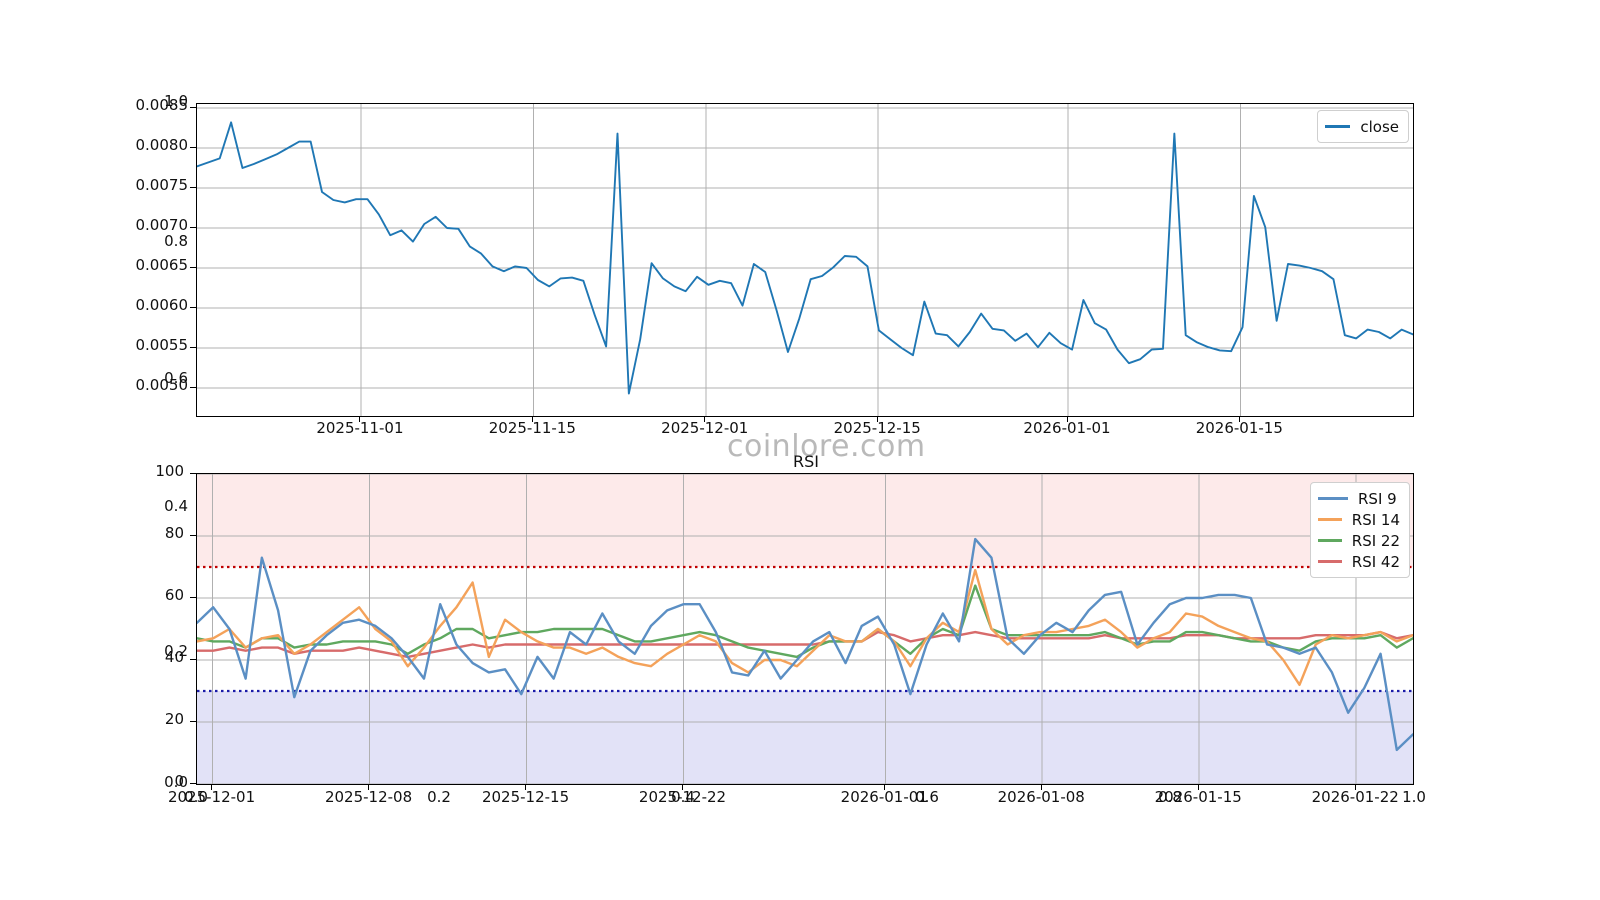 This screenshot has width=1600, height=900. What do you see at coordinates (176, 101) in the screenshot?
I see `price-y-tick-secondary-label: 1.0` at bounding box center [176, 101].